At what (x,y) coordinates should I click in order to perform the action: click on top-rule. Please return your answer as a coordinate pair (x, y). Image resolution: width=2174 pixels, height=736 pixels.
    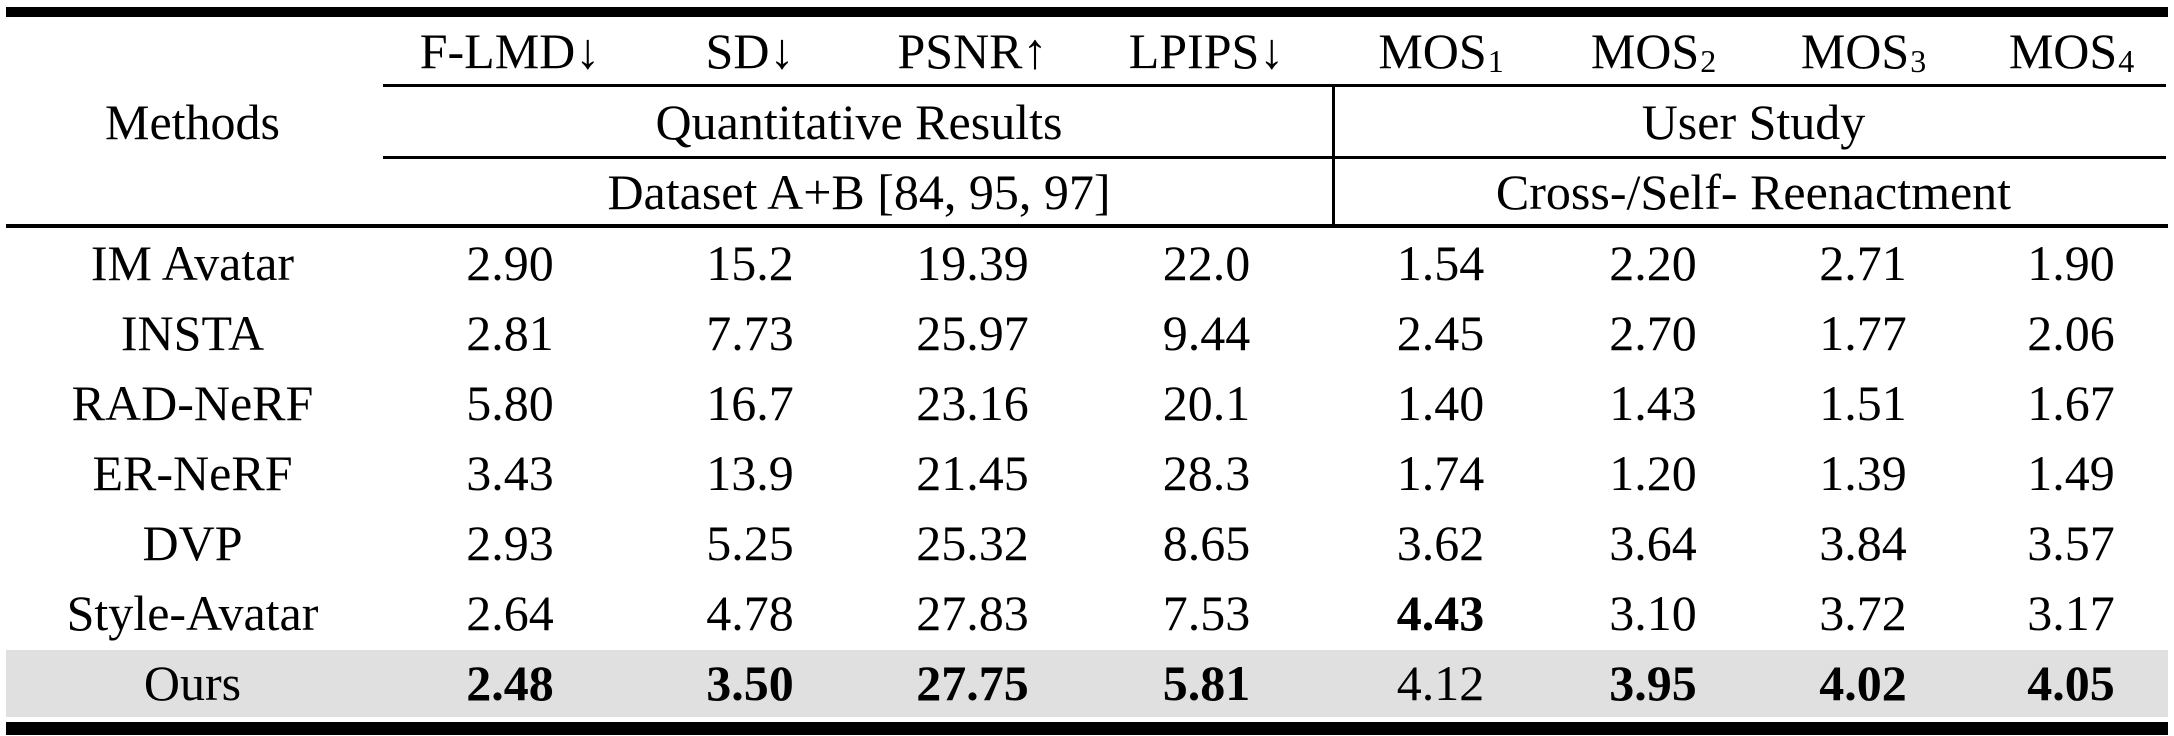
    Looking at the image, I should click on (1087, 12).